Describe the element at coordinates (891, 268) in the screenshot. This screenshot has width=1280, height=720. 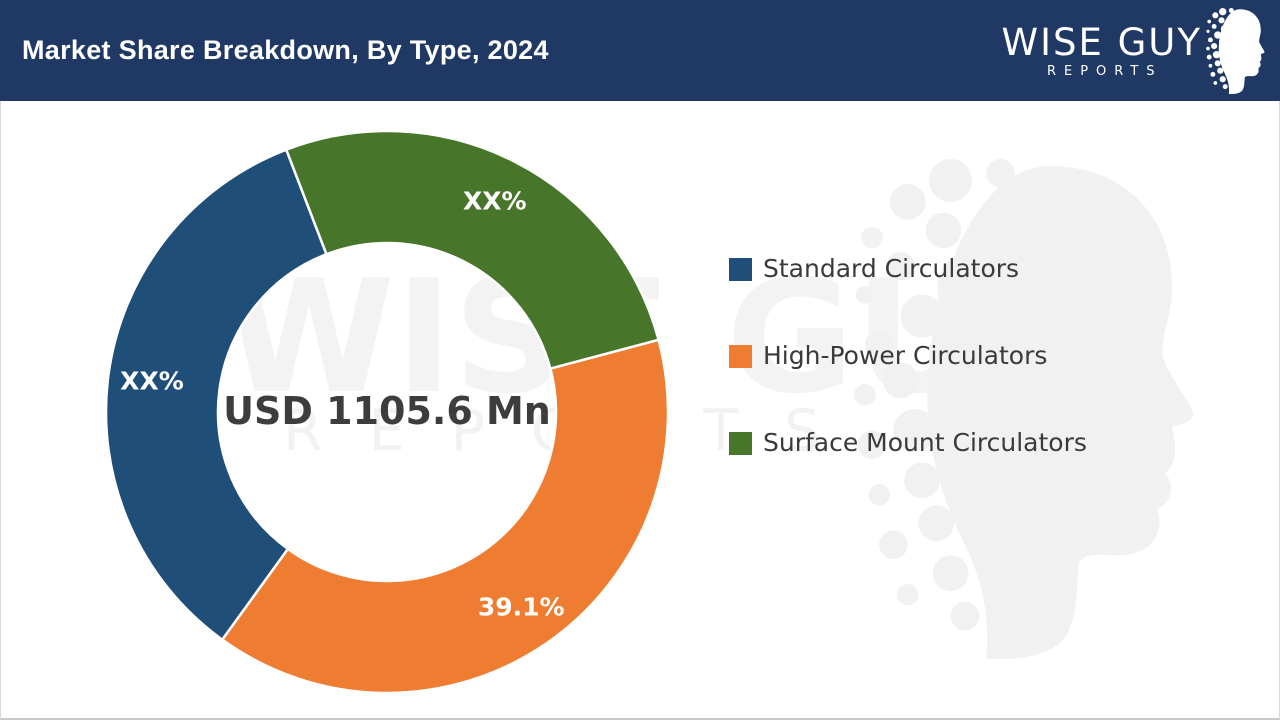
I see `legend-label-standard: Standard Circulators` at that location.